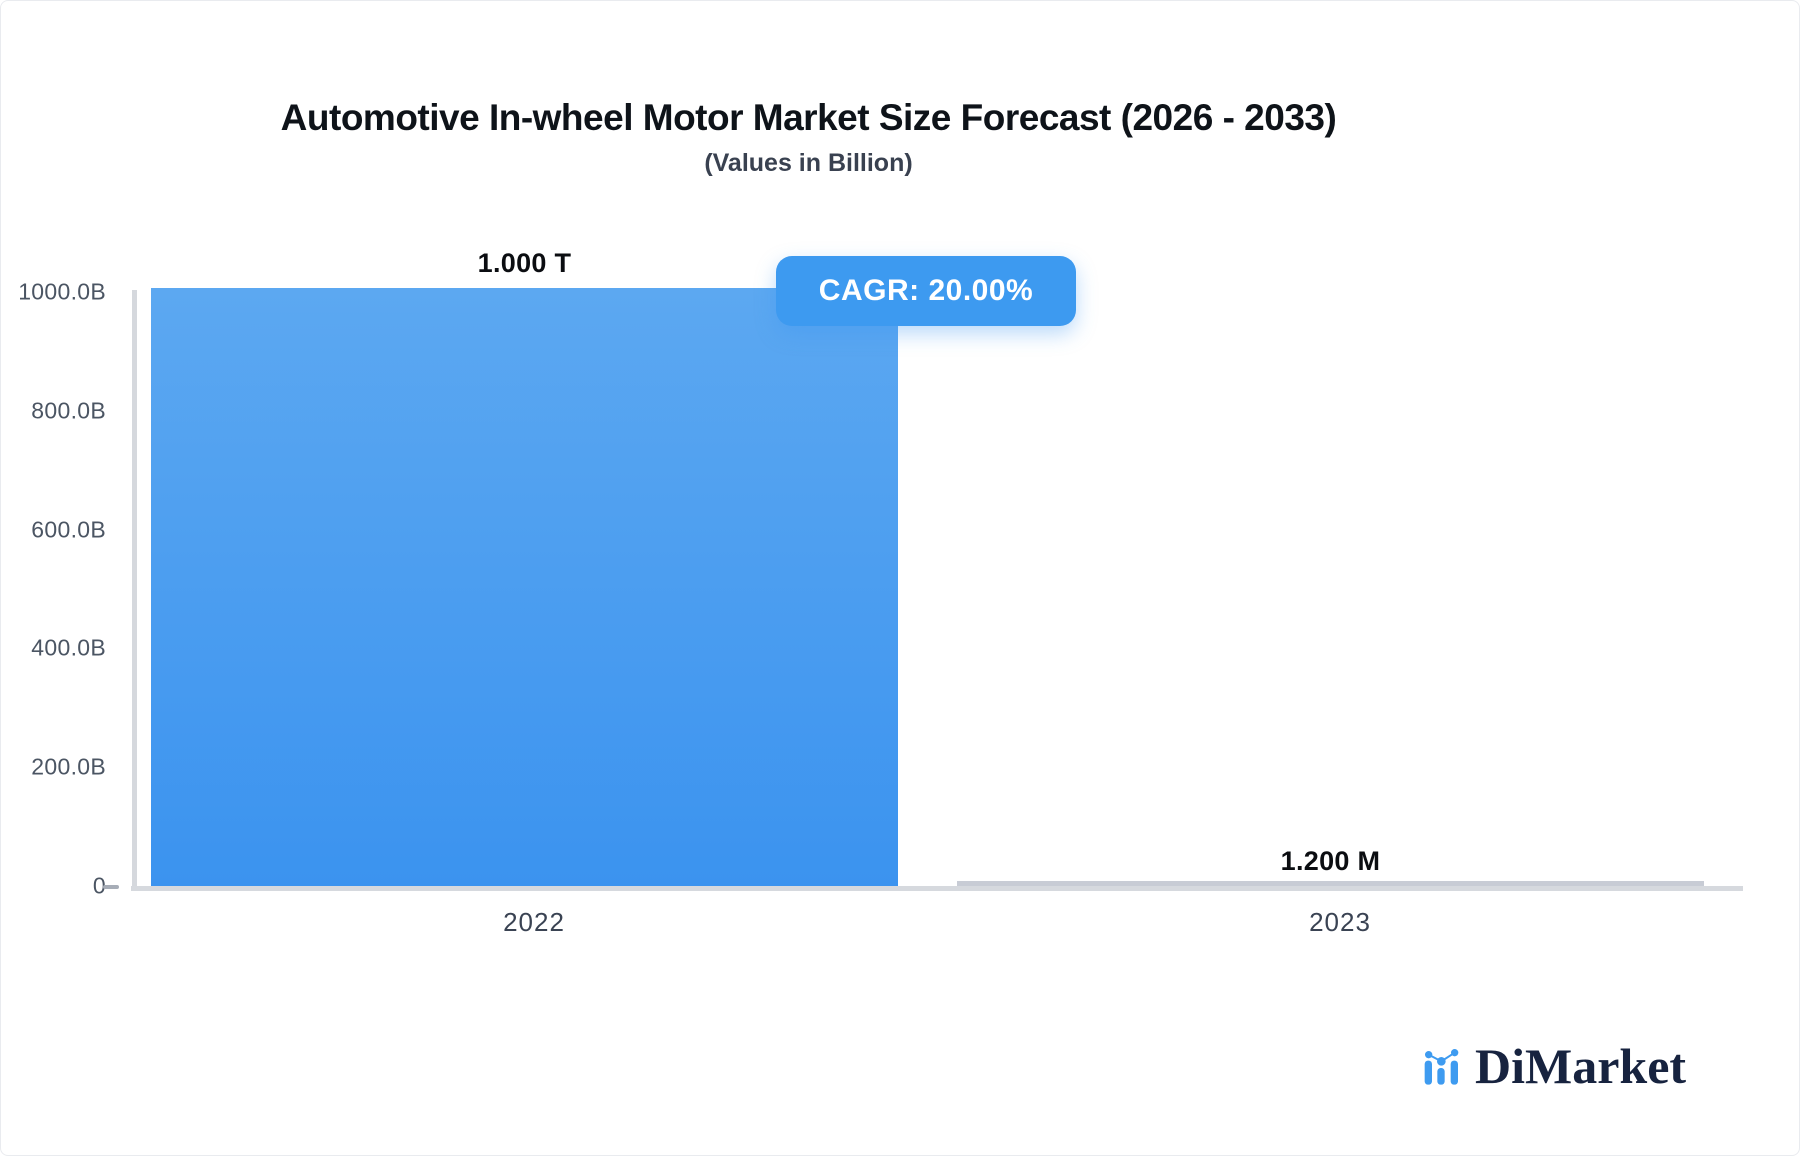 The width and height of the screenshot is (1800, 1156). I want to click on chart-subtitle: (Values in Billion), so click(808, 163).